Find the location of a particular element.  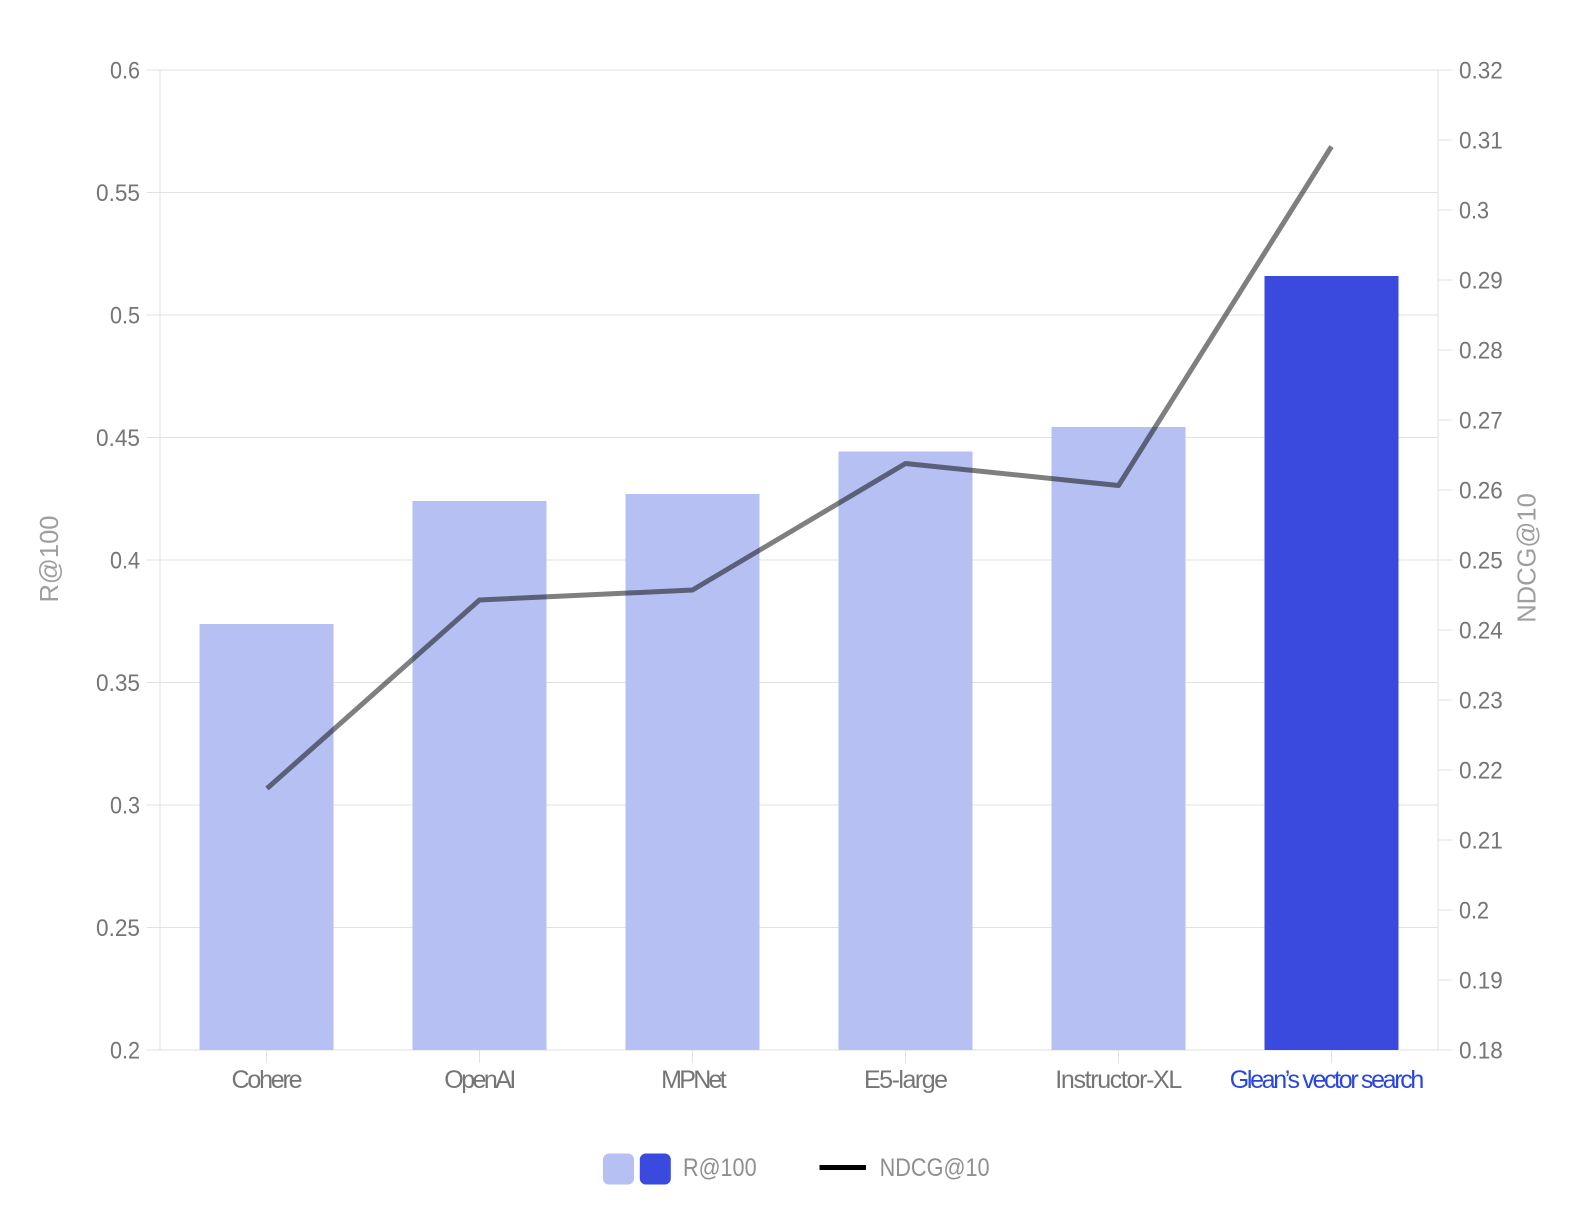

svg-text: OpenAI is located at coordinates (480, 1080).